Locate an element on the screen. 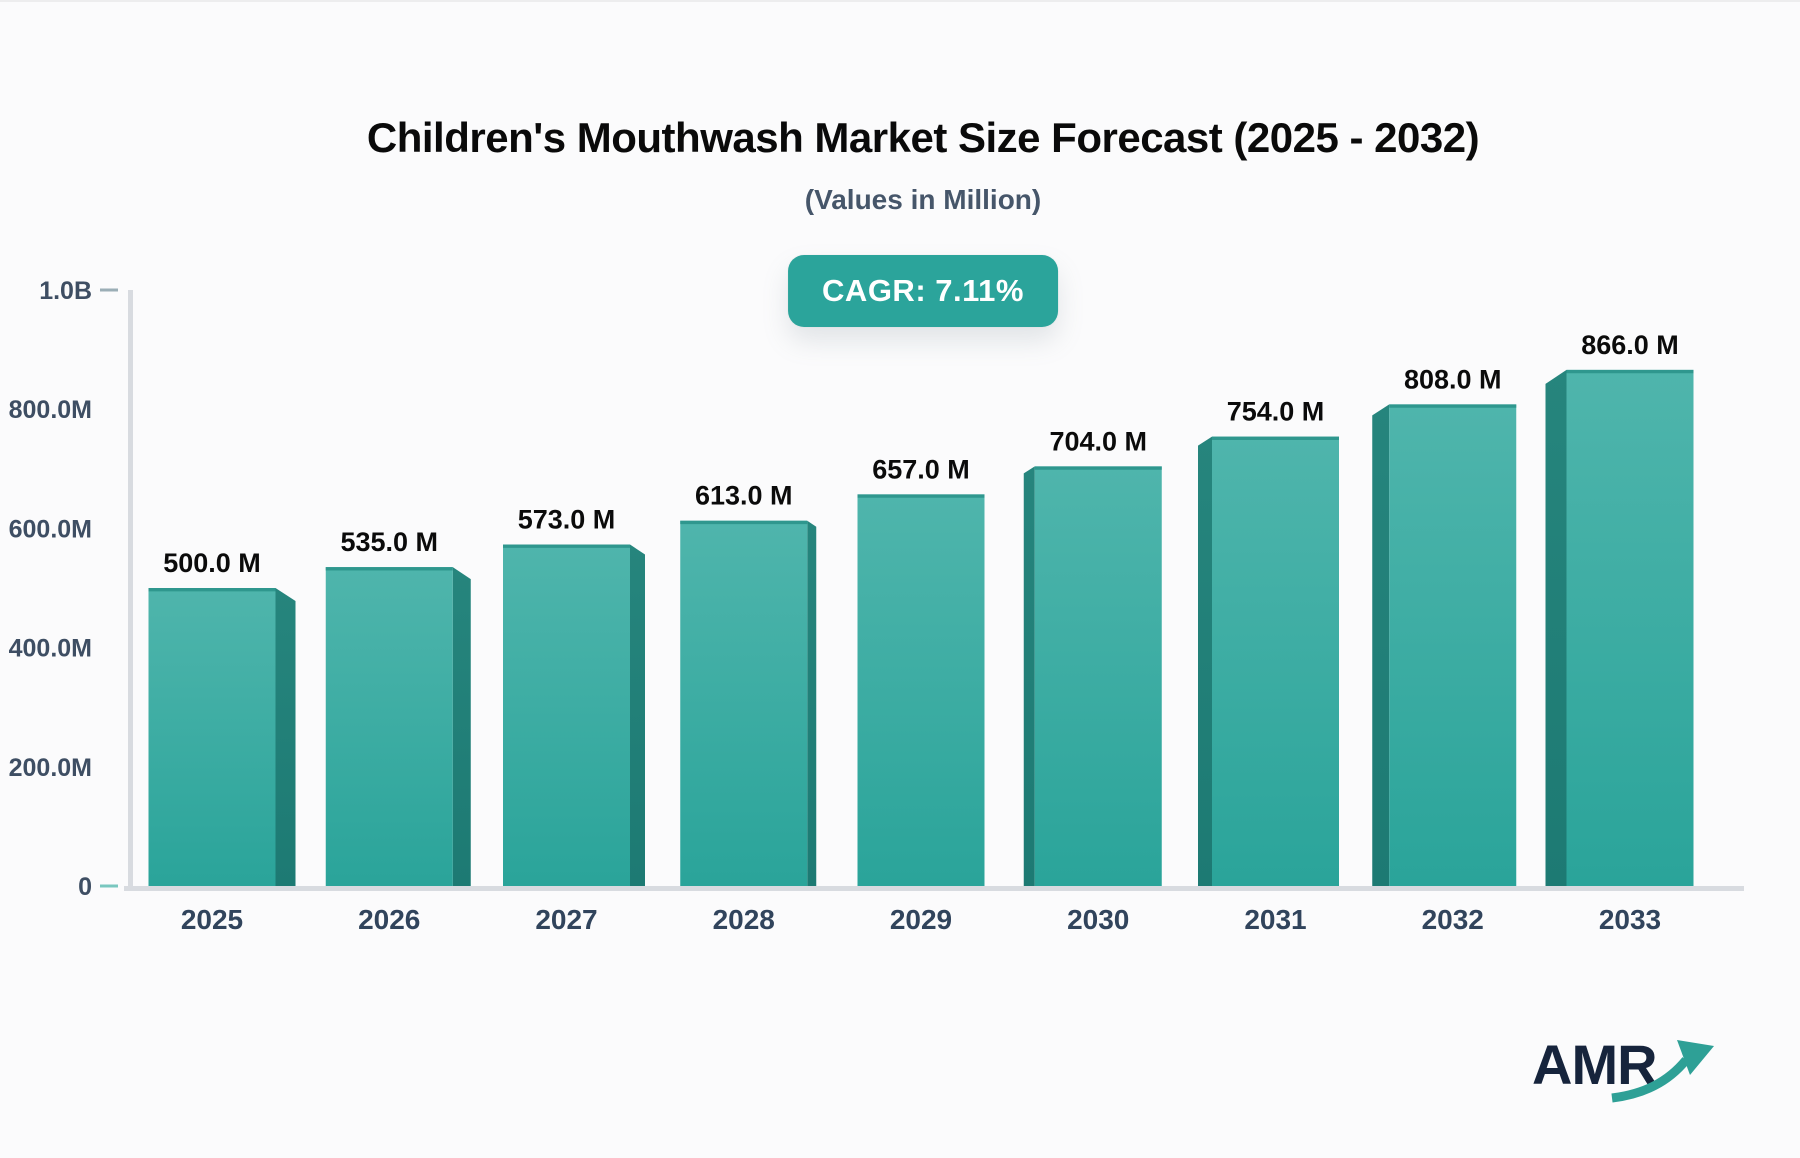 The height and width of the screenshot is (1158, 1800). y-tick-label-800.0M: 800.0M is located at coordinates (50, 410).